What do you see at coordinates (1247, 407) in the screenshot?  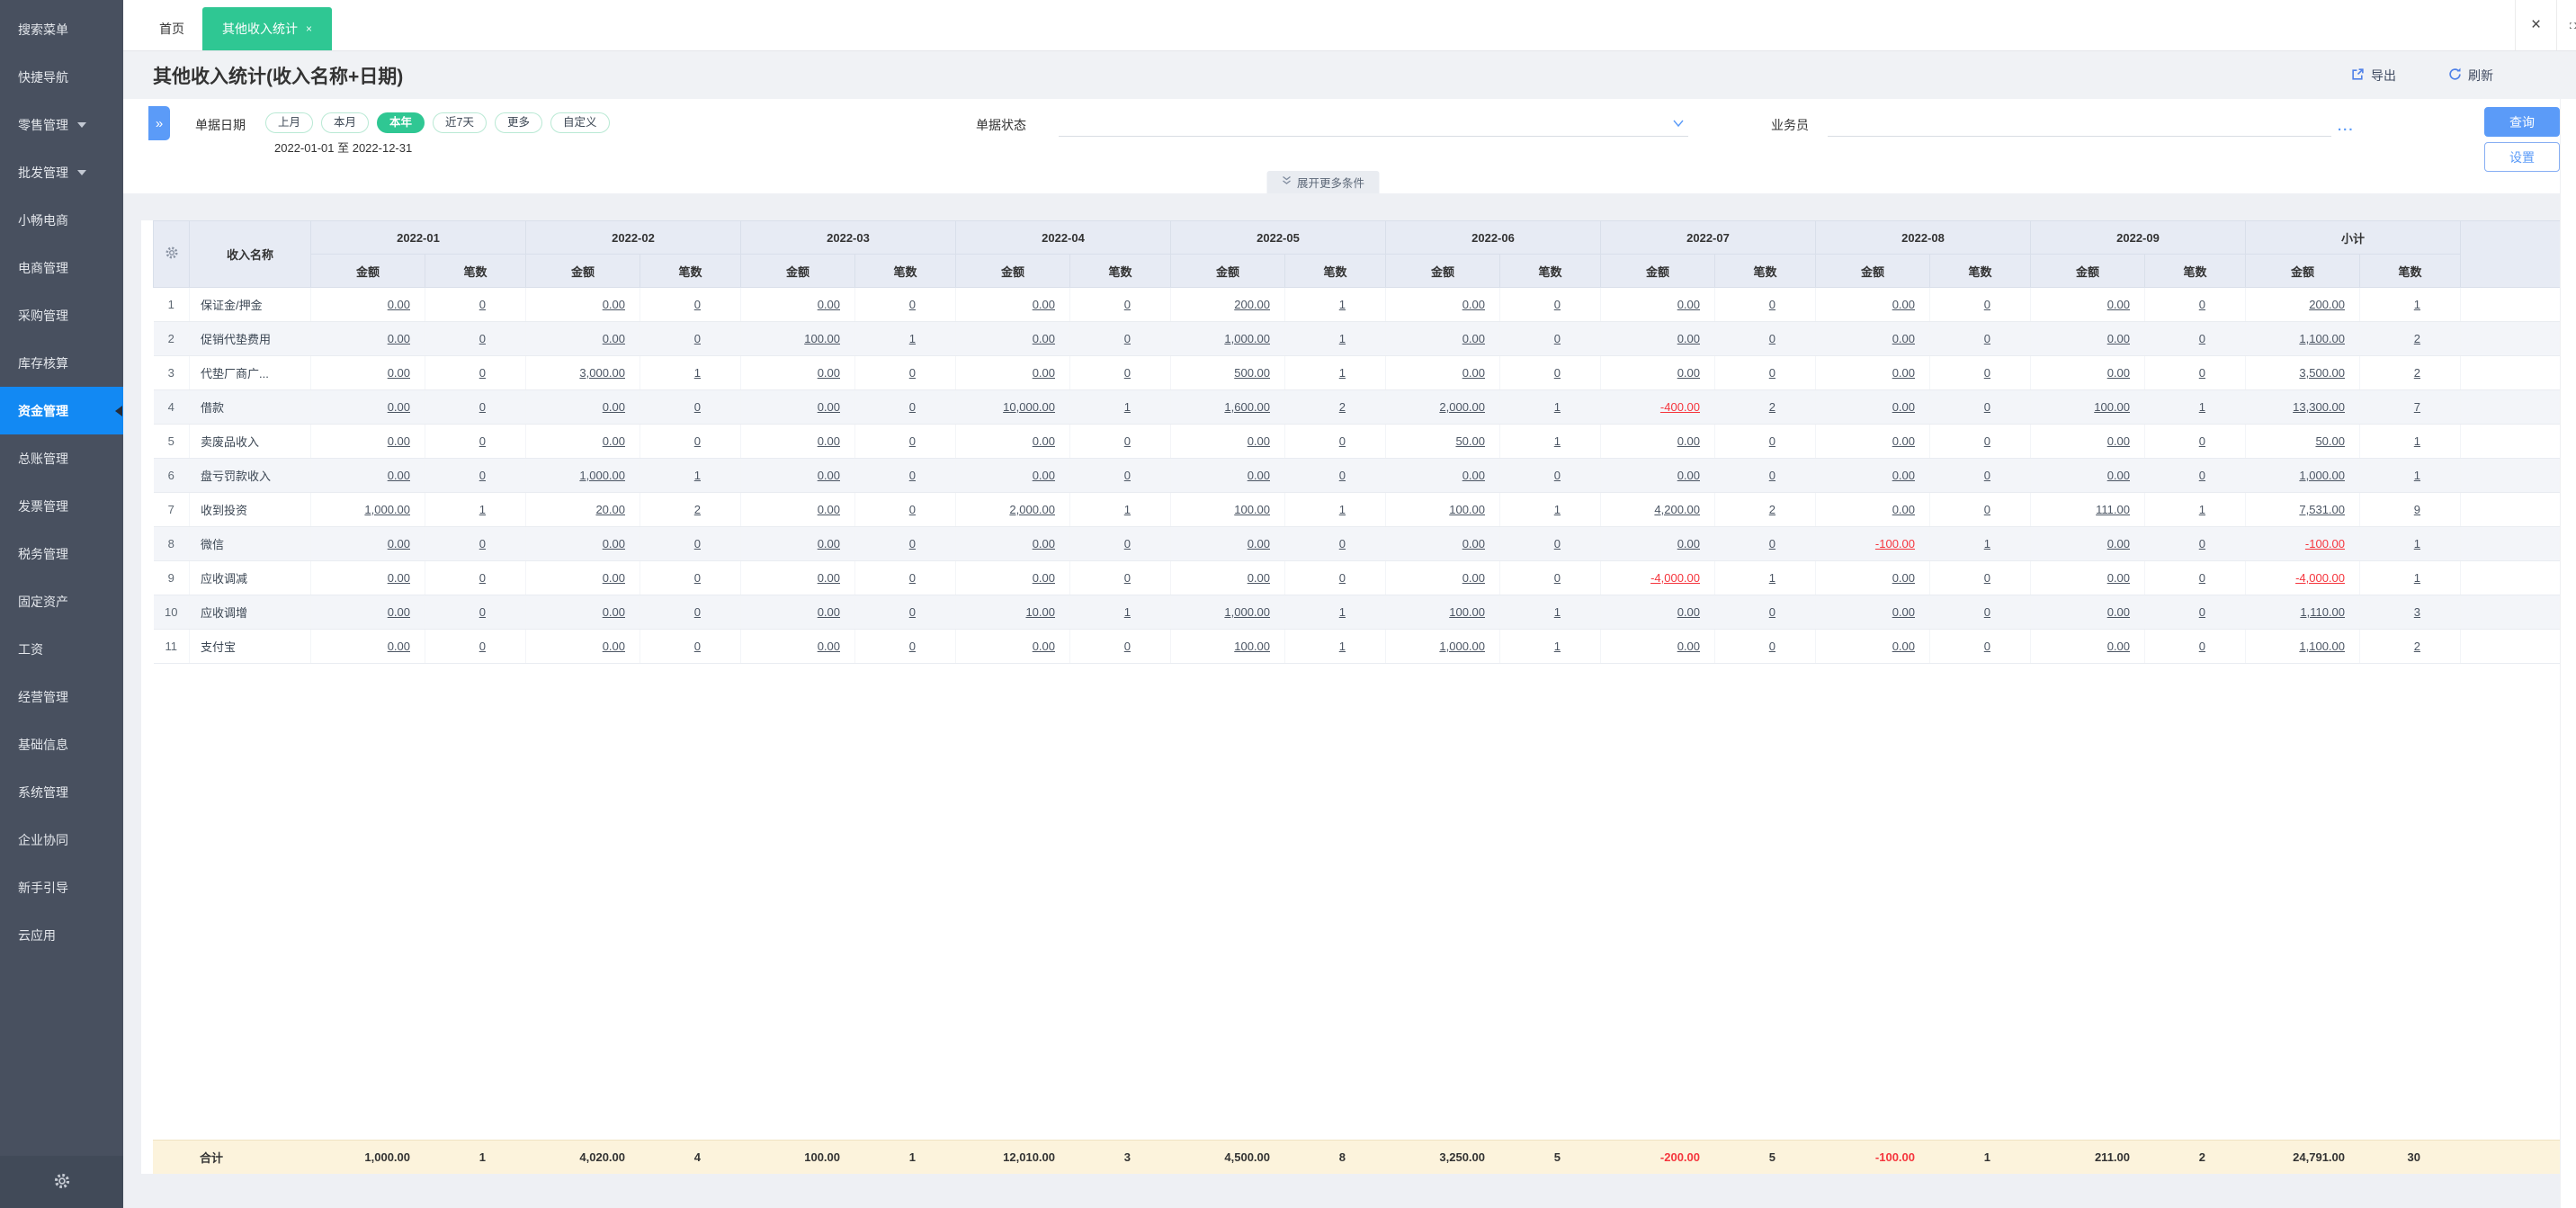 I see `amount-link: 1,600.00` at bounding box center [1247, 407].